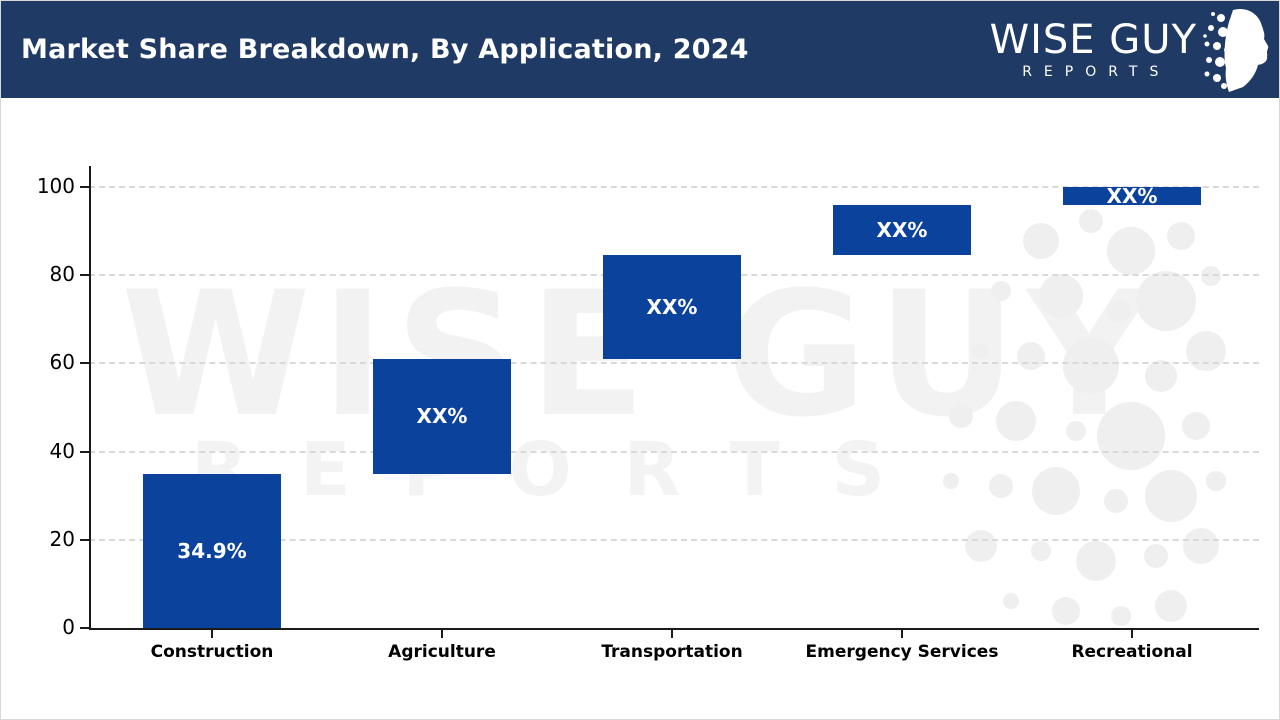  I want to click on bar-recreational: XX%, so click(1132, 195).